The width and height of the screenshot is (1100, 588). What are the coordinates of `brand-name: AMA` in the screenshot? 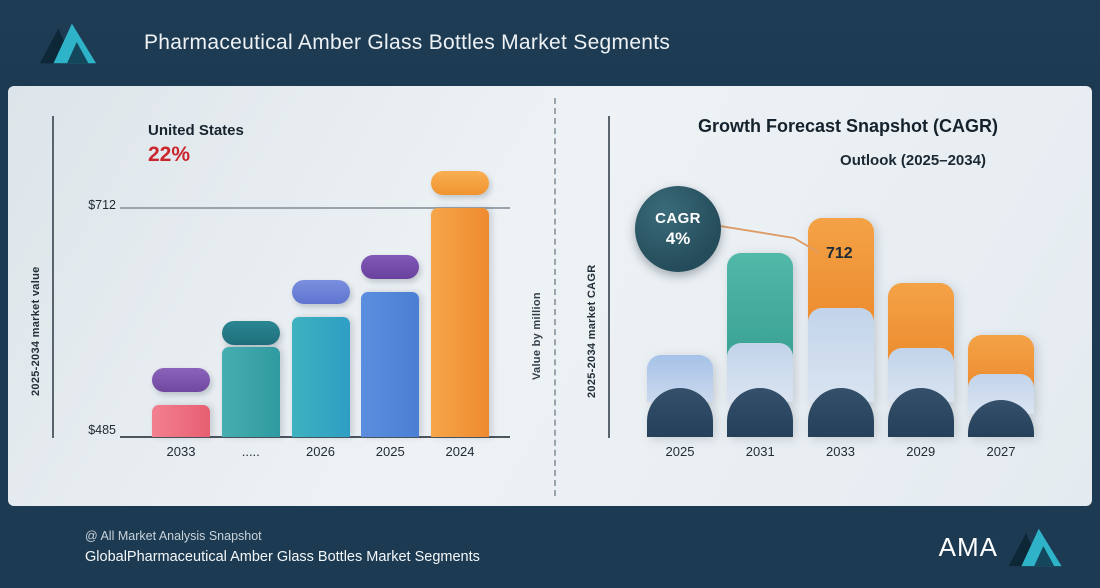 It's located at (968, 546).